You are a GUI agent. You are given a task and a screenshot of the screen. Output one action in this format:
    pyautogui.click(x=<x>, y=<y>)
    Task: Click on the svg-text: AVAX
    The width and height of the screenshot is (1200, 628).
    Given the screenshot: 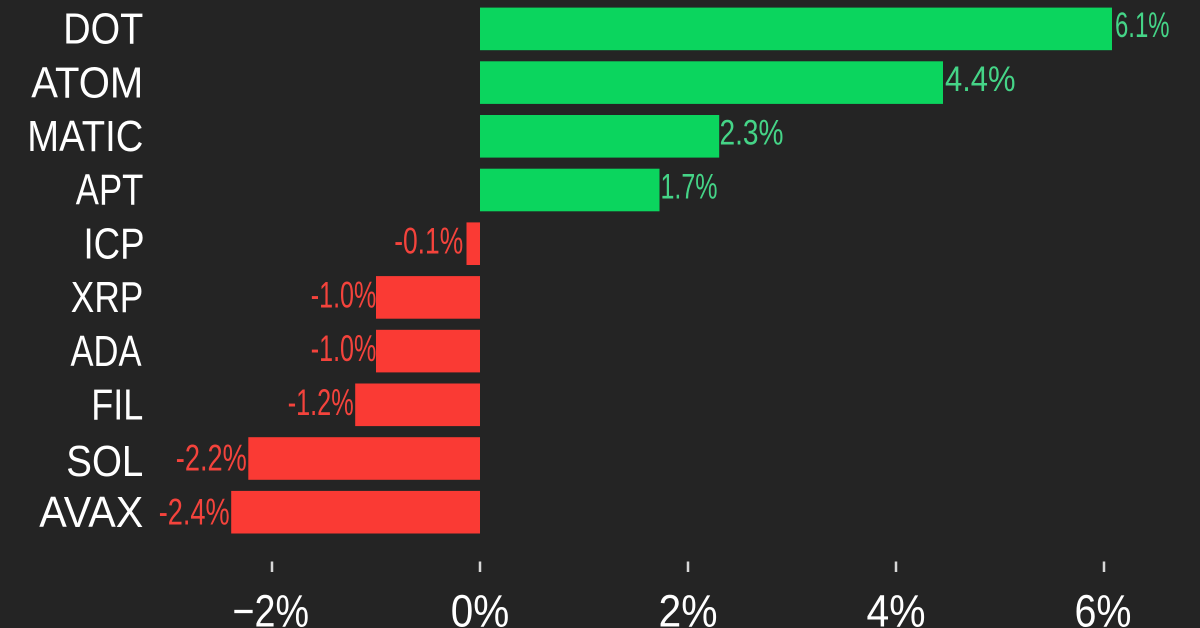 What is the action you would take?
    pyautogui.click(x=91, y=513)
    